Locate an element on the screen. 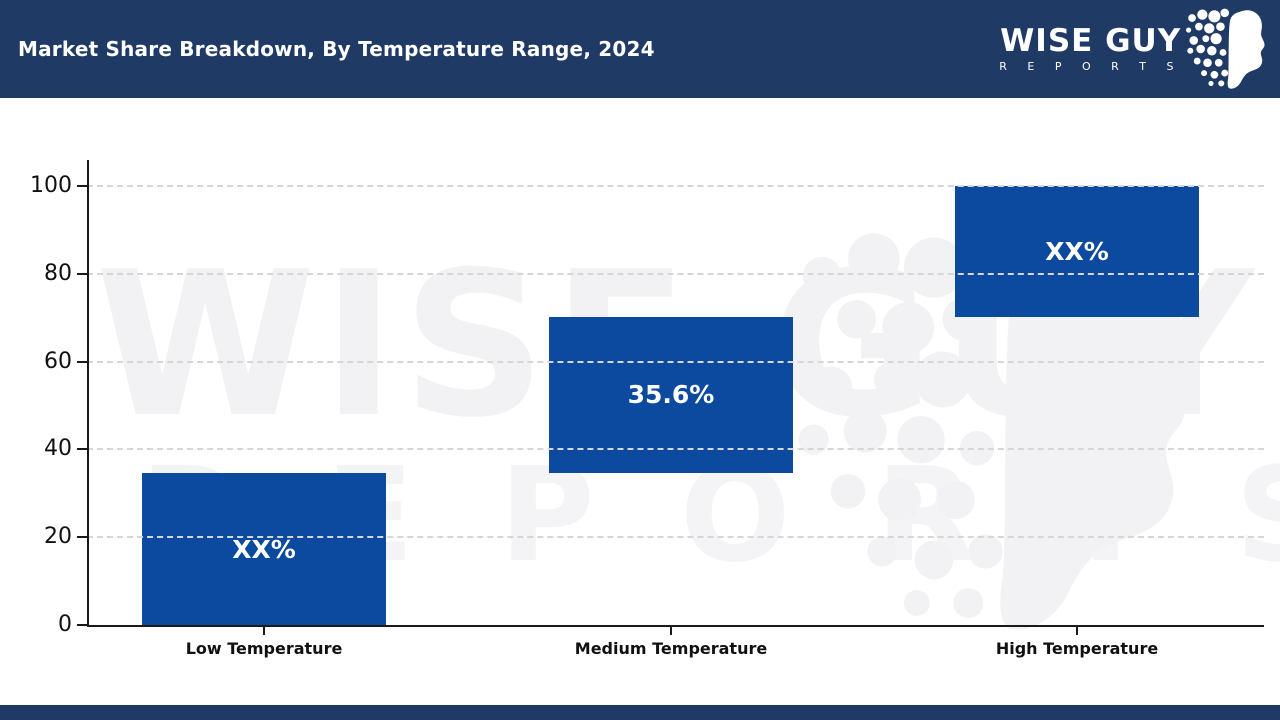 This screenshot has height=720, width=1280. y-axis-spine is located at coordinates (88, 393).